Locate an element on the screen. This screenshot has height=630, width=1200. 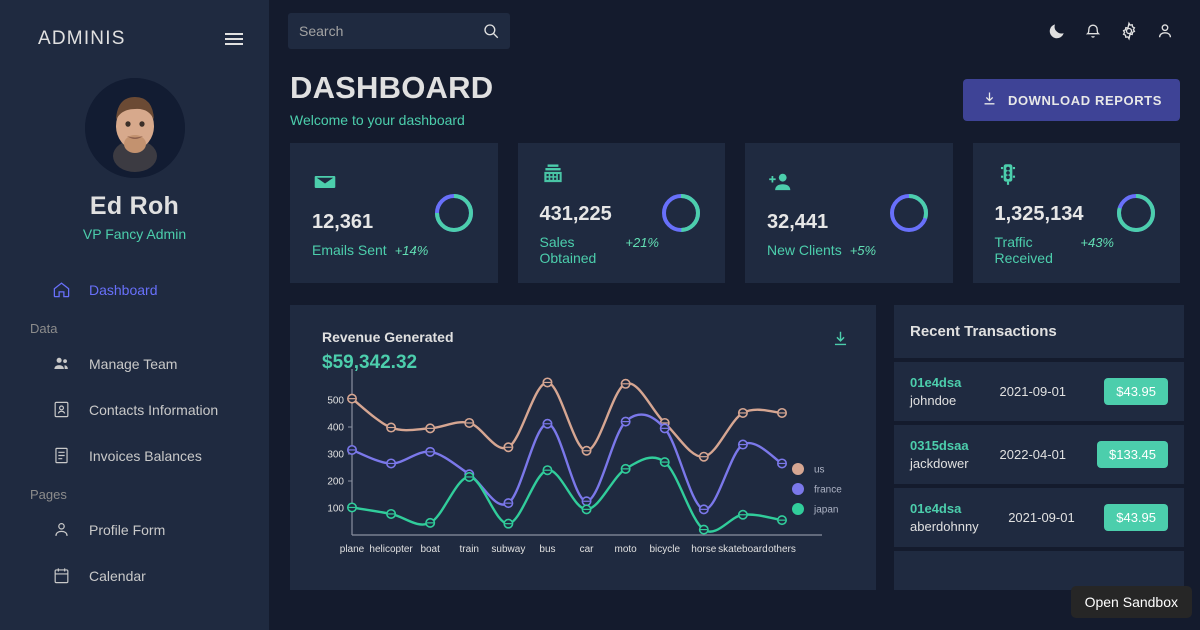
sidebar-item-contacts-information: Contacts Information is located at coordinates (145, 409).